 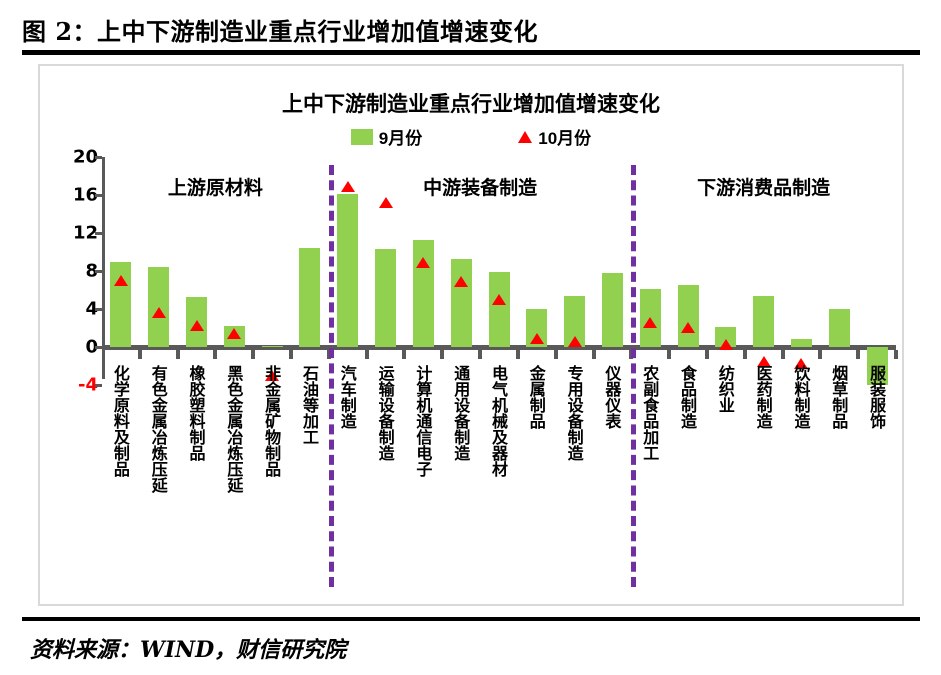 I want to click on figure-caption: 图 2：上中下游制造业重点行业增加值增速变化, so click(x=280, y=31).